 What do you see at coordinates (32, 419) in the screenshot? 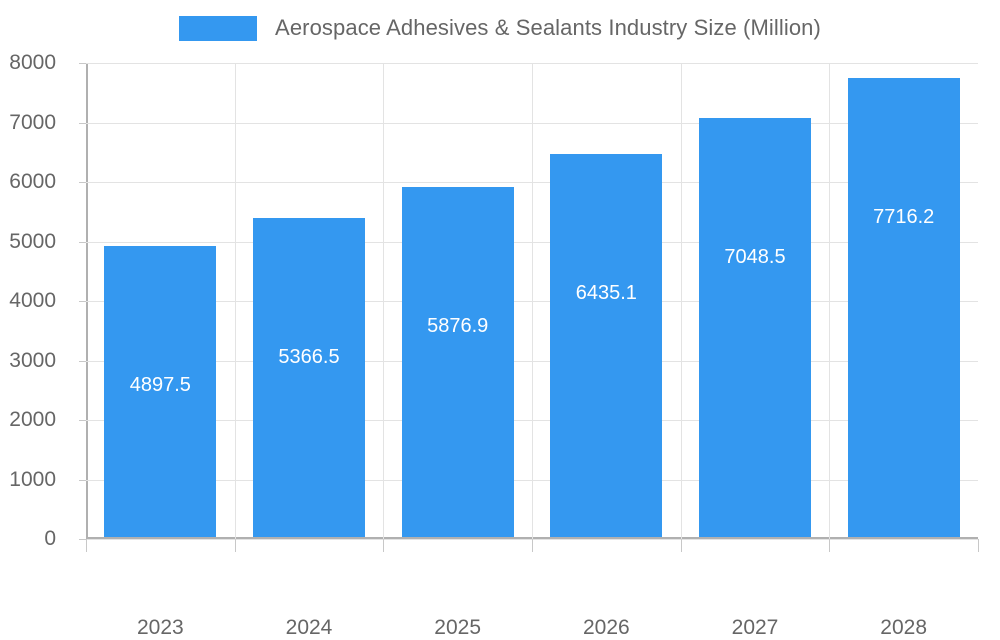
I see `y-axis-tick-label: 2000` at bounding box center [32, 419].